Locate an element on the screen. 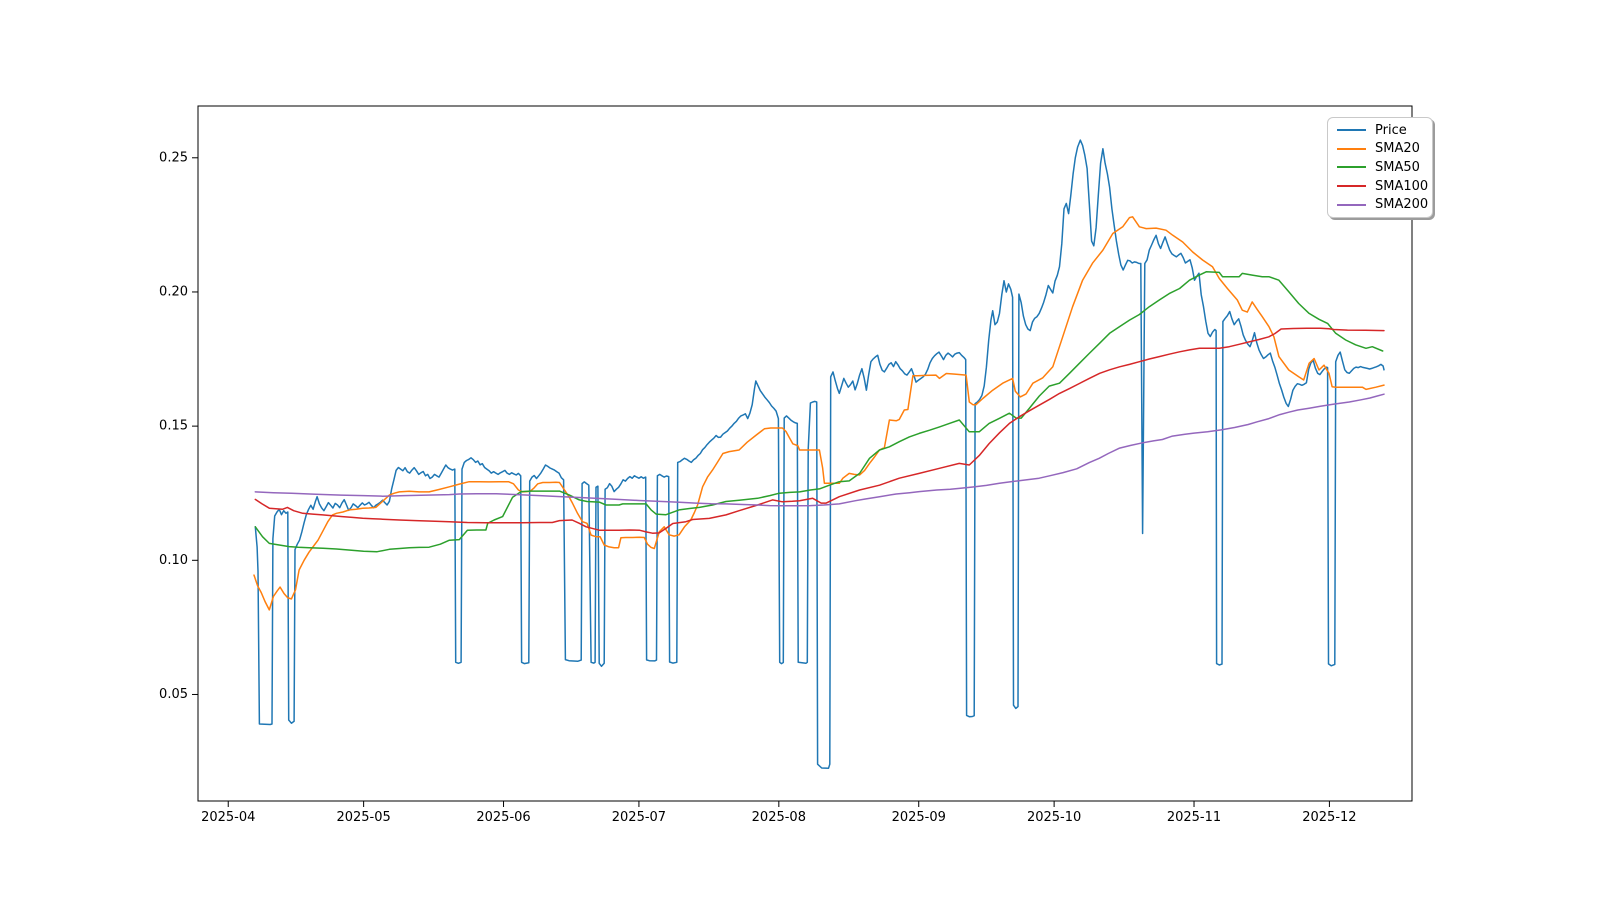 The height and width of the screenshot is (900, 1600). legend-item-sma20: SMA20 is located at coordinates (1384, 149).